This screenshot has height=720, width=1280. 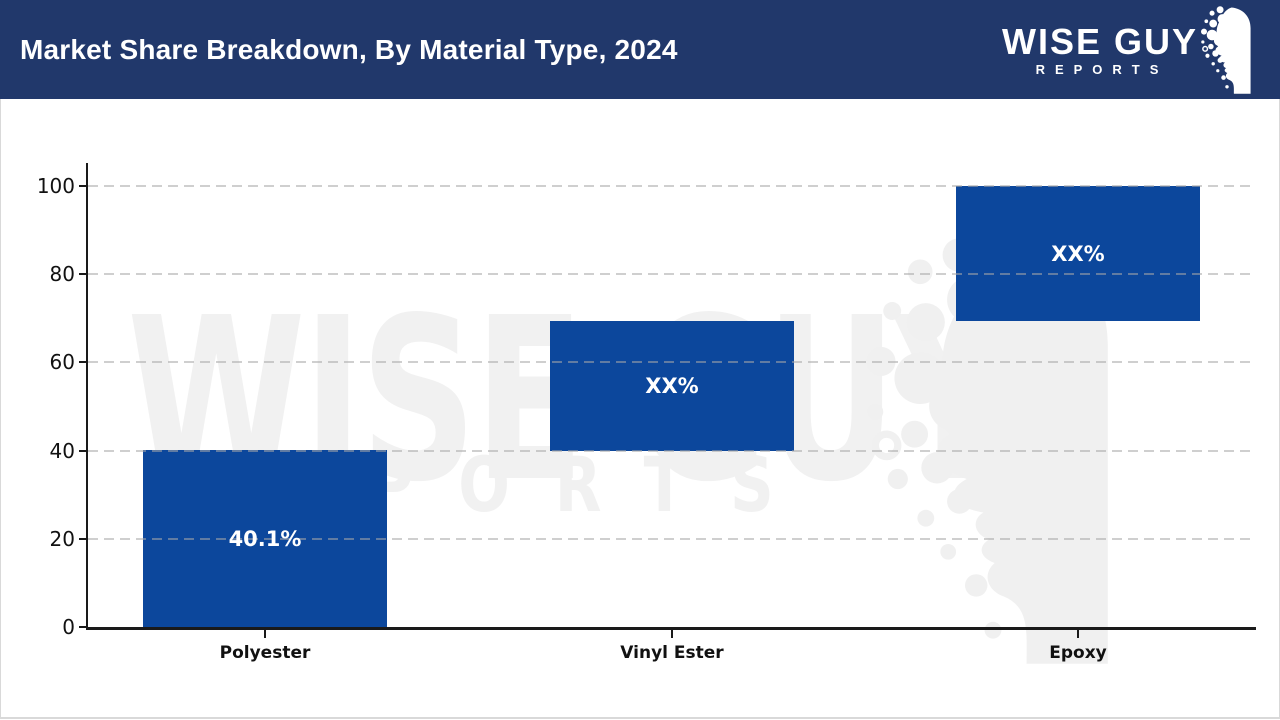 I want to click on wise-guy-logo: WISE GUY REPORTS, so click(x=1136, y=50).